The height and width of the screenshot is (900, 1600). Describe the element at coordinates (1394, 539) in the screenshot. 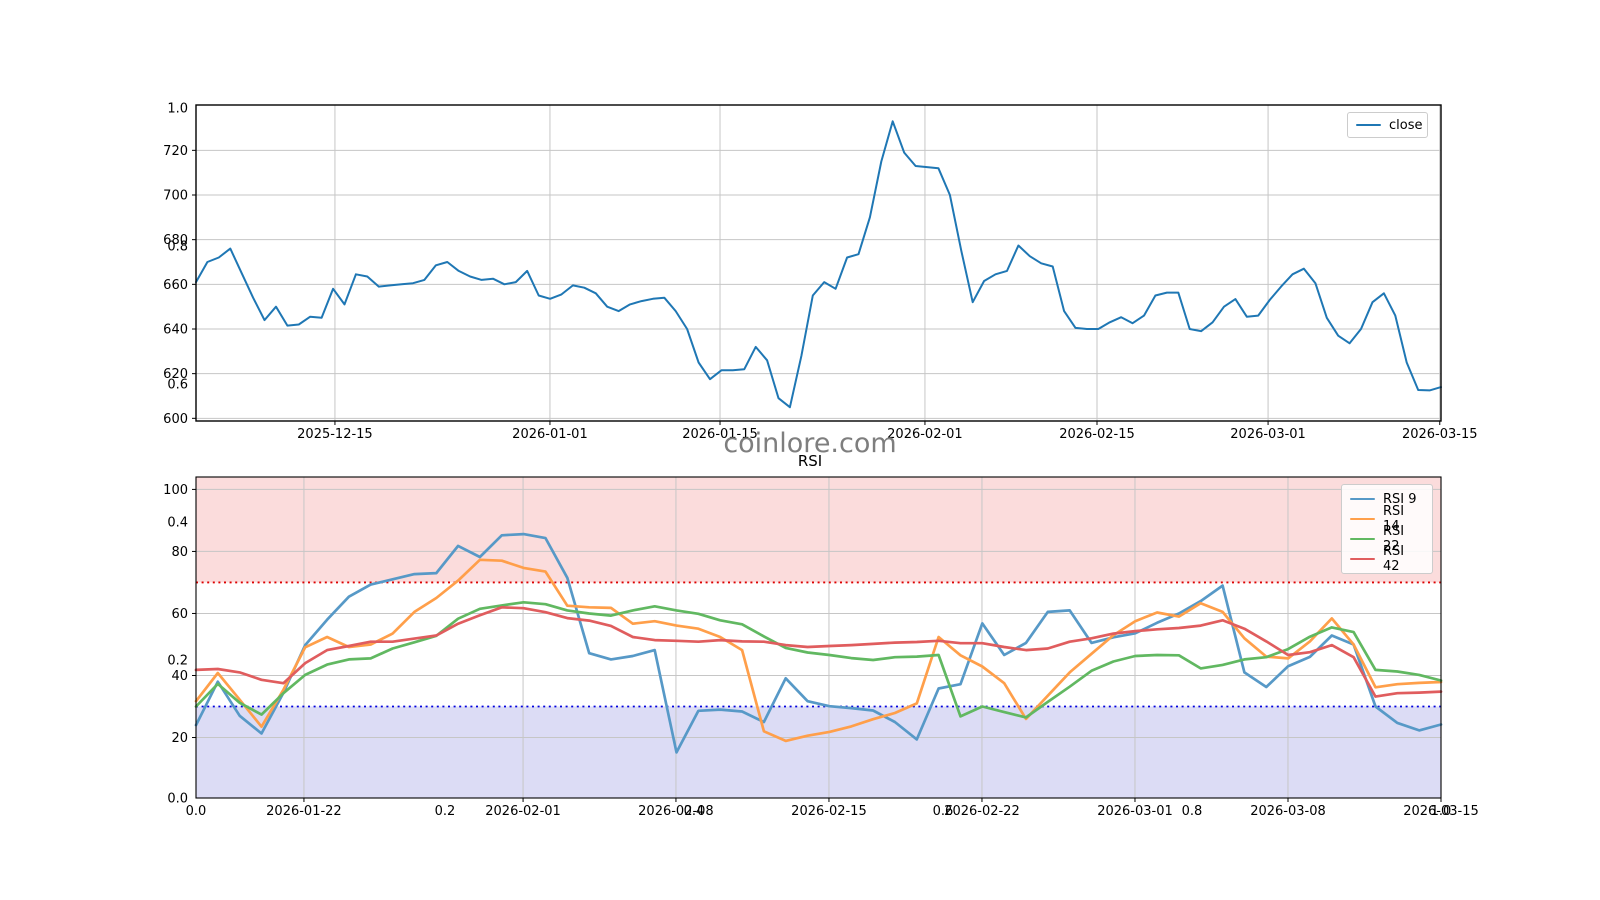

I see `rsi22-legend-label: RSI 22` at that location.